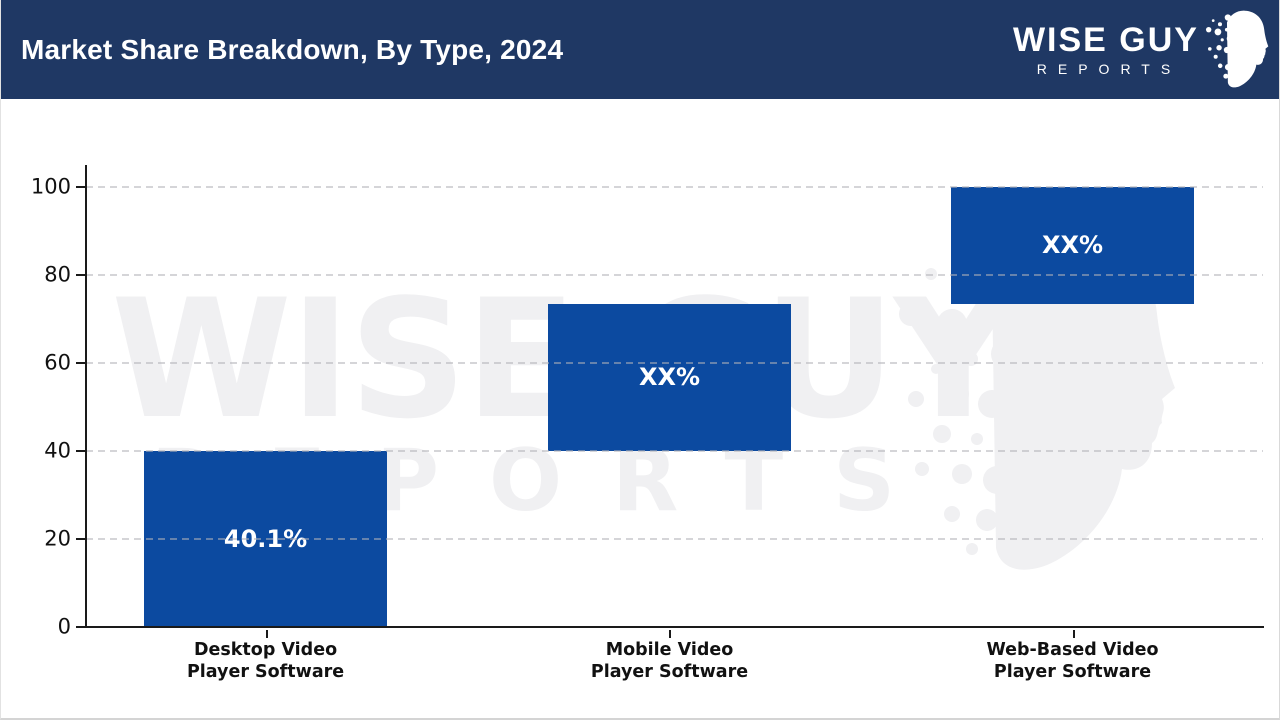  I want to click on chart-title: Market Share Breakdown, By Type, 2024, so click(292, 49).